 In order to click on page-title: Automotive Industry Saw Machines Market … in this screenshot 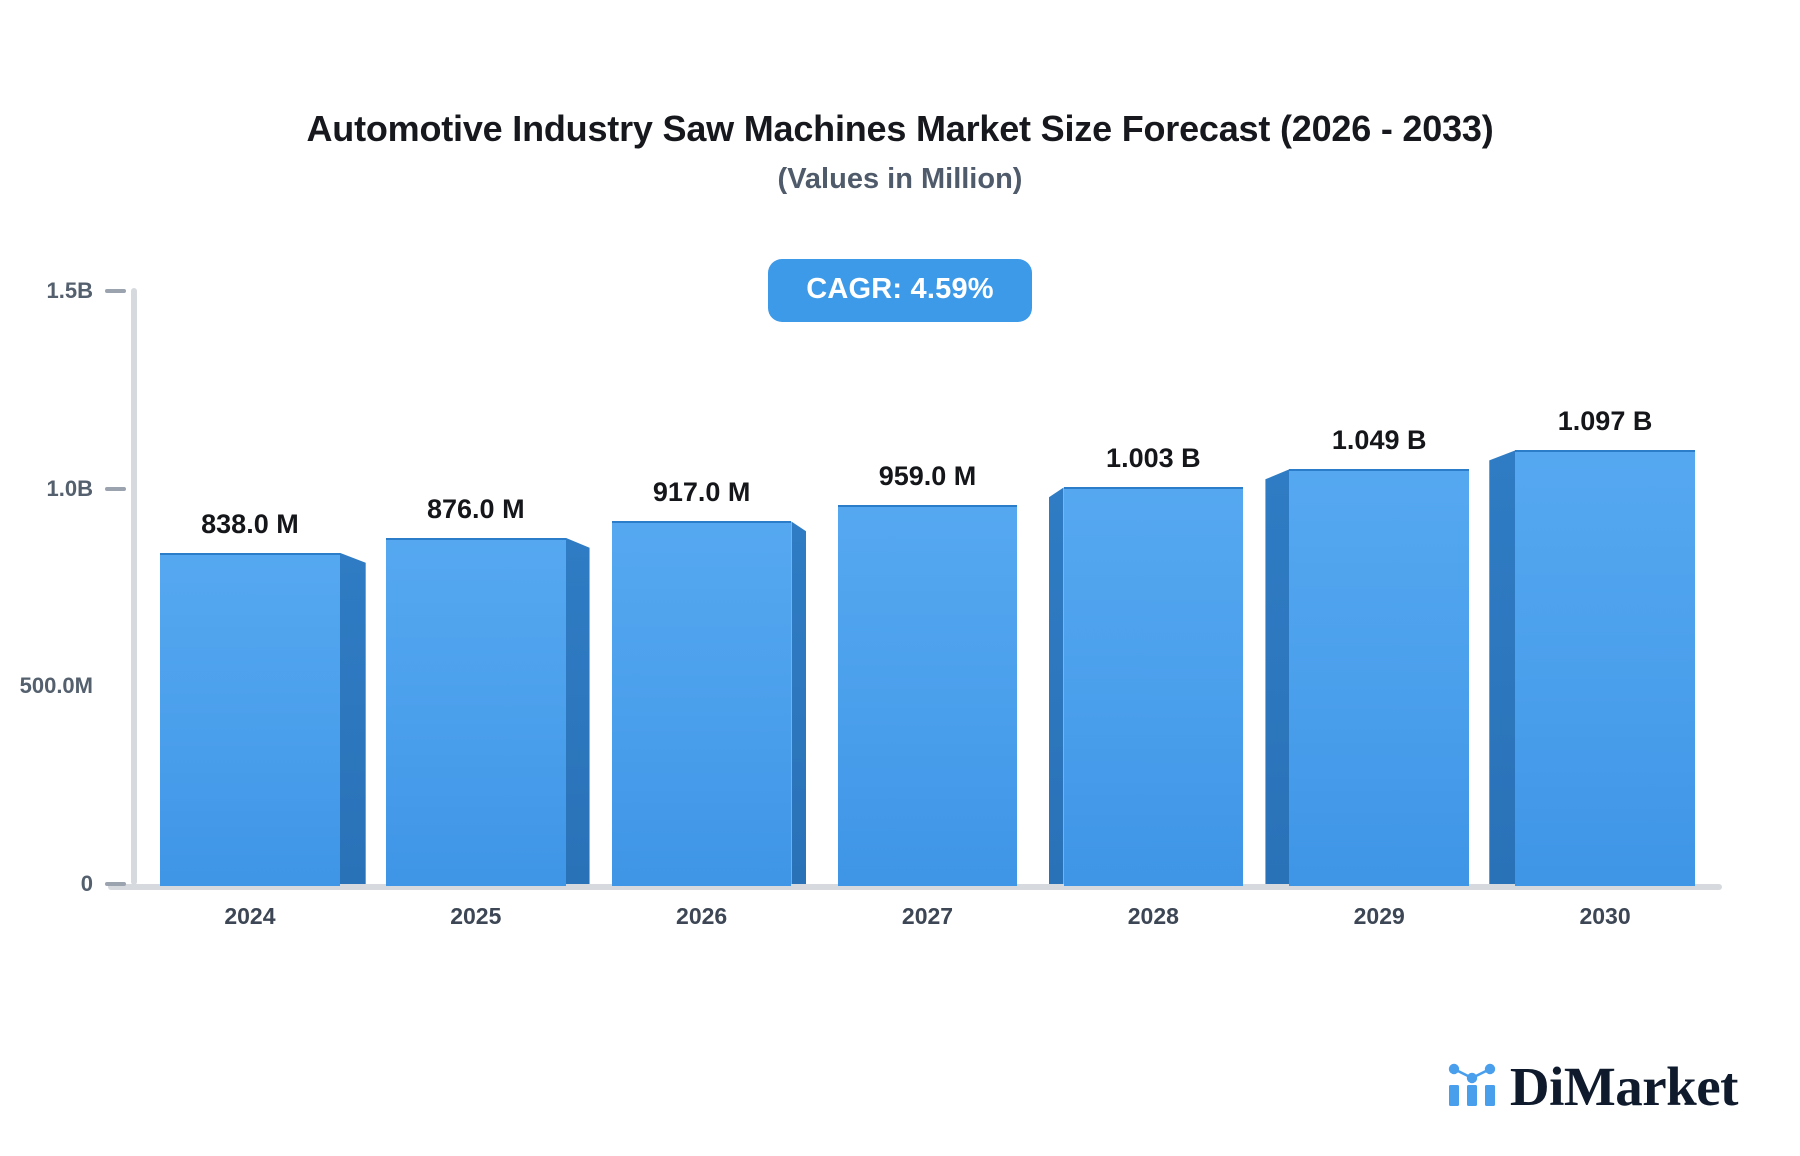, I will do `click(900, 128)`.